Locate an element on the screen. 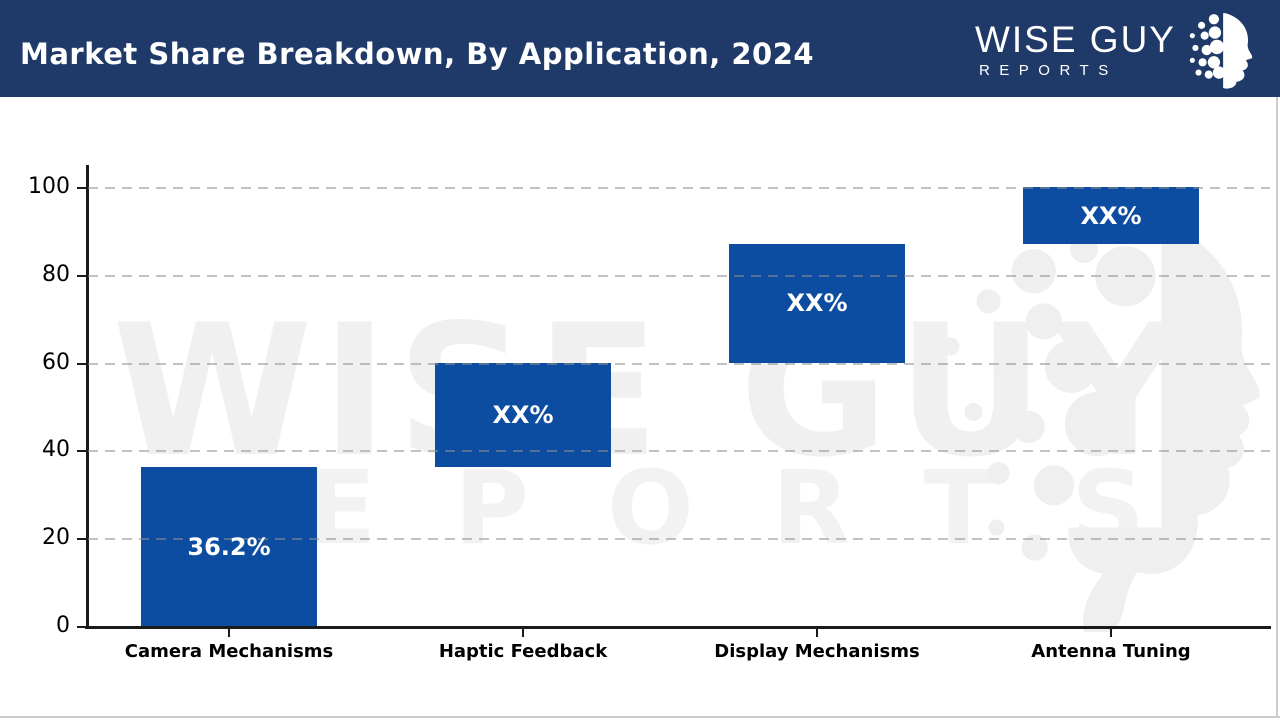  y-tick-label: 40 is located at coordinates (56, 450).